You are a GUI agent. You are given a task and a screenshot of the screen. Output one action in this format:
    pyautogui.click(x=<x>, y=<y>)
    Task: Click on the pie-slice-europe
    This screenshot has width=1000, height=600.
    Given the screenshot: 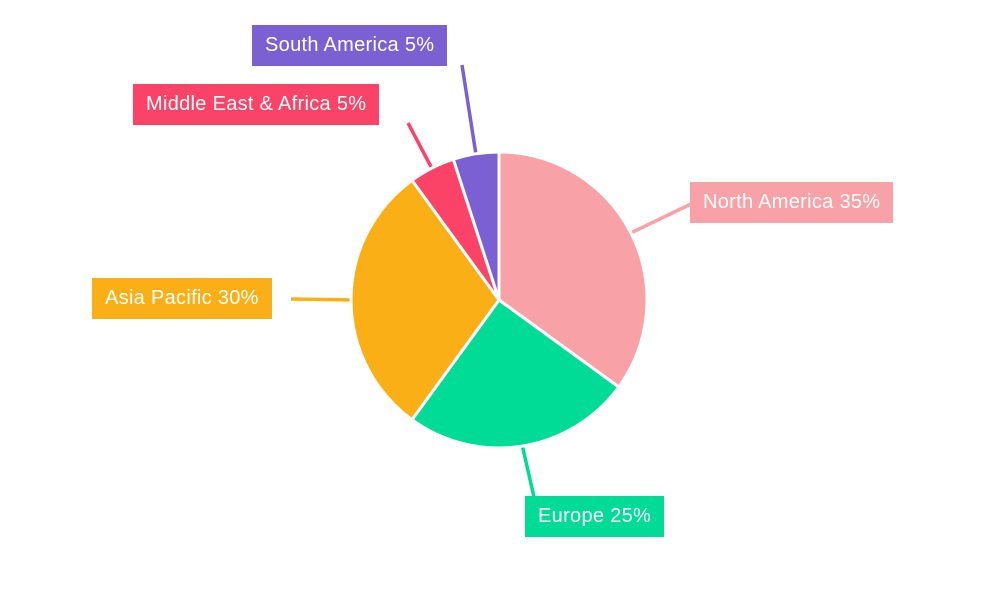 What is the action you would take?
    pyautogui.click(x=515, y=374)
    